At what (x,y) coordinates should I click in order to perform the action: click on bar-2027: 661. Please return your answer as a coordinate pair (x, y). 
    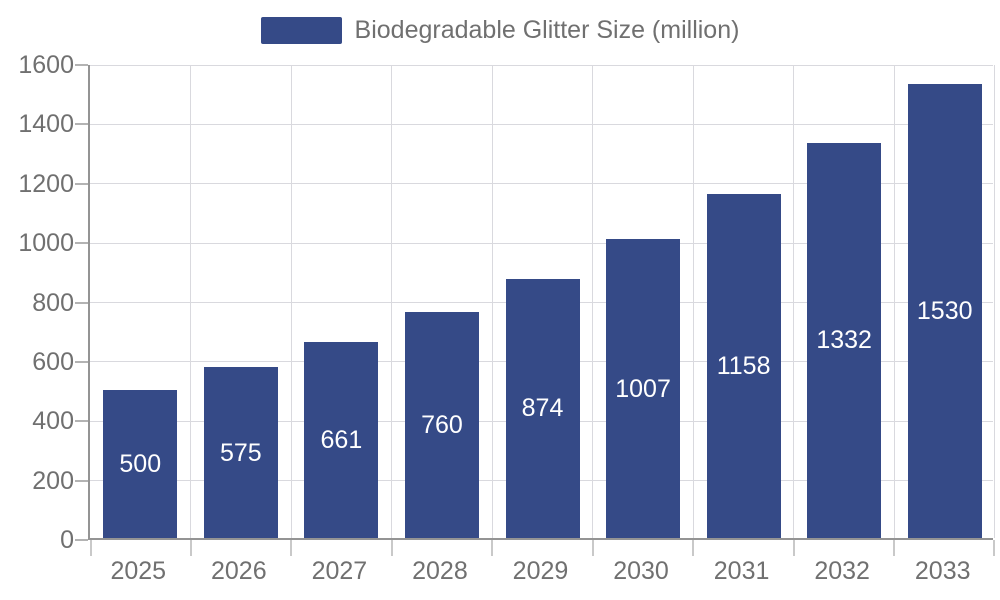
    Looking at the image, I should click on (341, 439).